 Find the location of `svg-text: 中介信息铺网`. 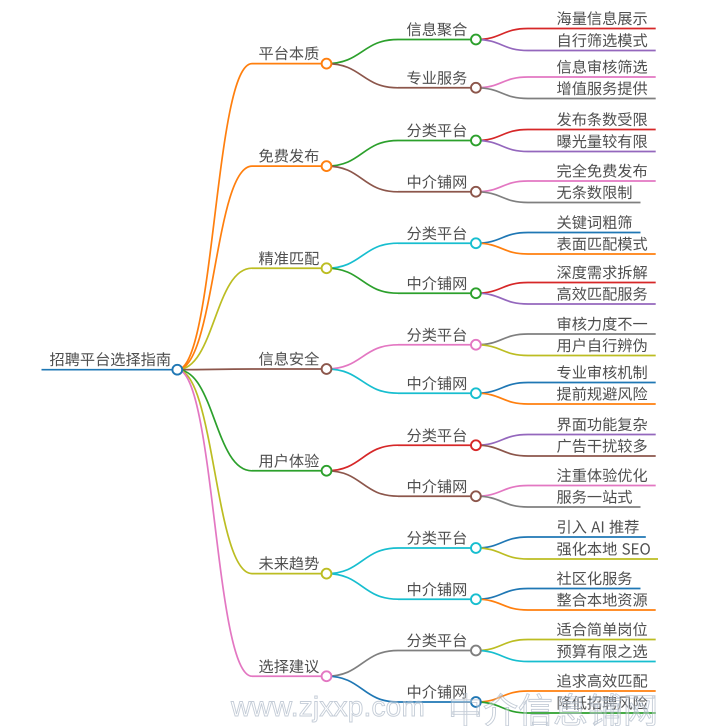

svg-text: 中介信息铺网 is located at coordinates (553, 704).